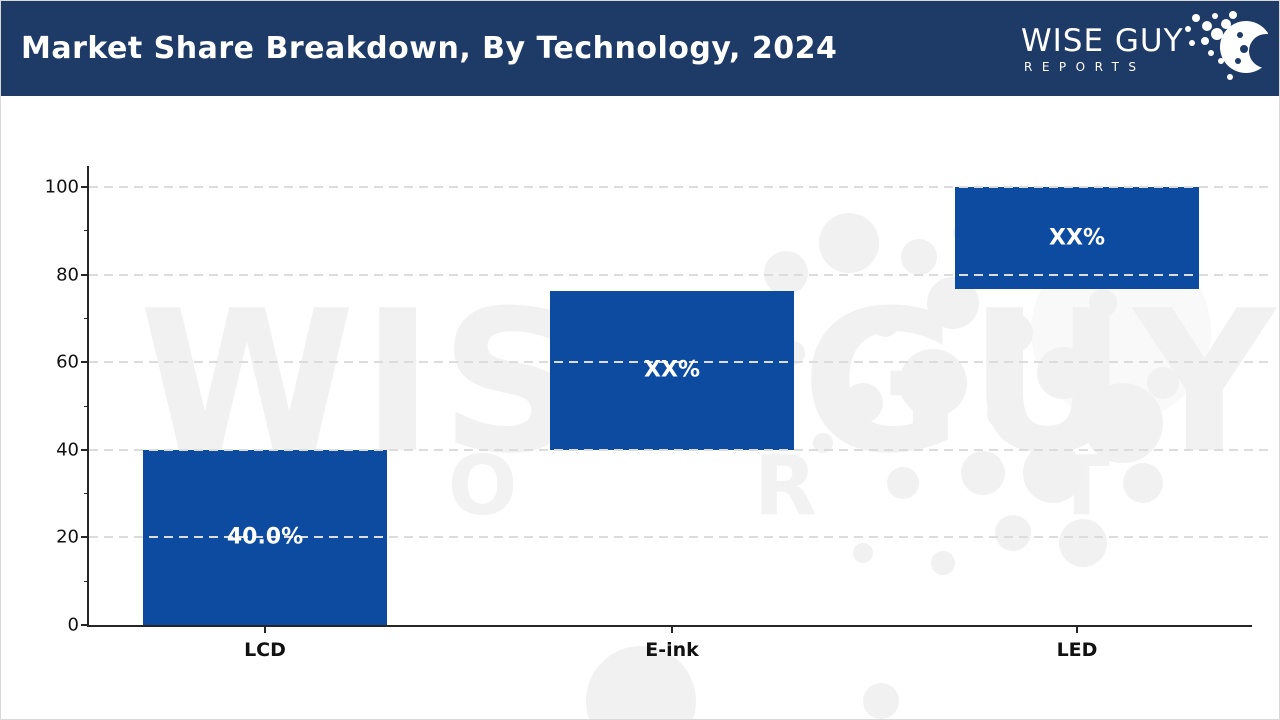 The height and width of the screenshot is (720, 1280). I want to click on brand-logo: WISE GUY REPORTS, so click(1146, 49).